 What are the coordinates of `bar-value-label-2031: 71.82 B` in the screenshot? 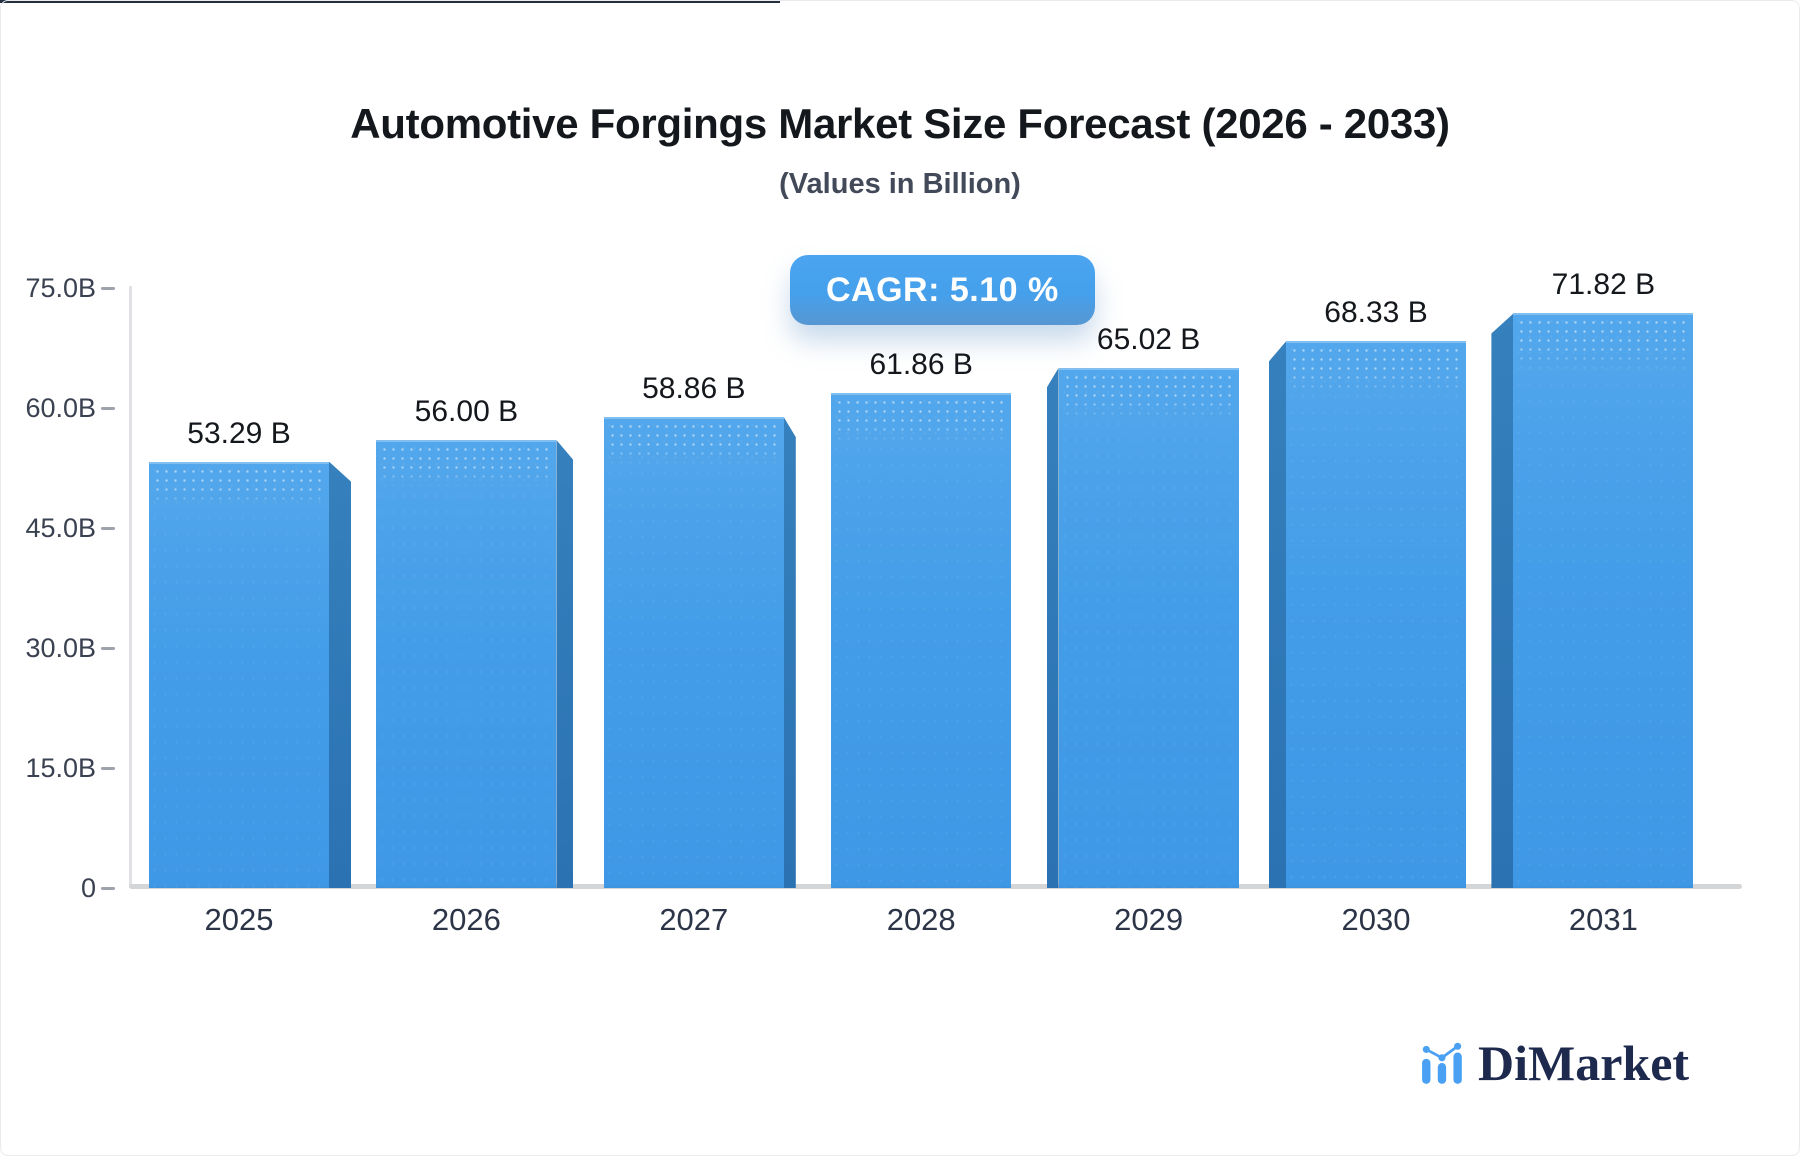 It's located at (1603, 285).